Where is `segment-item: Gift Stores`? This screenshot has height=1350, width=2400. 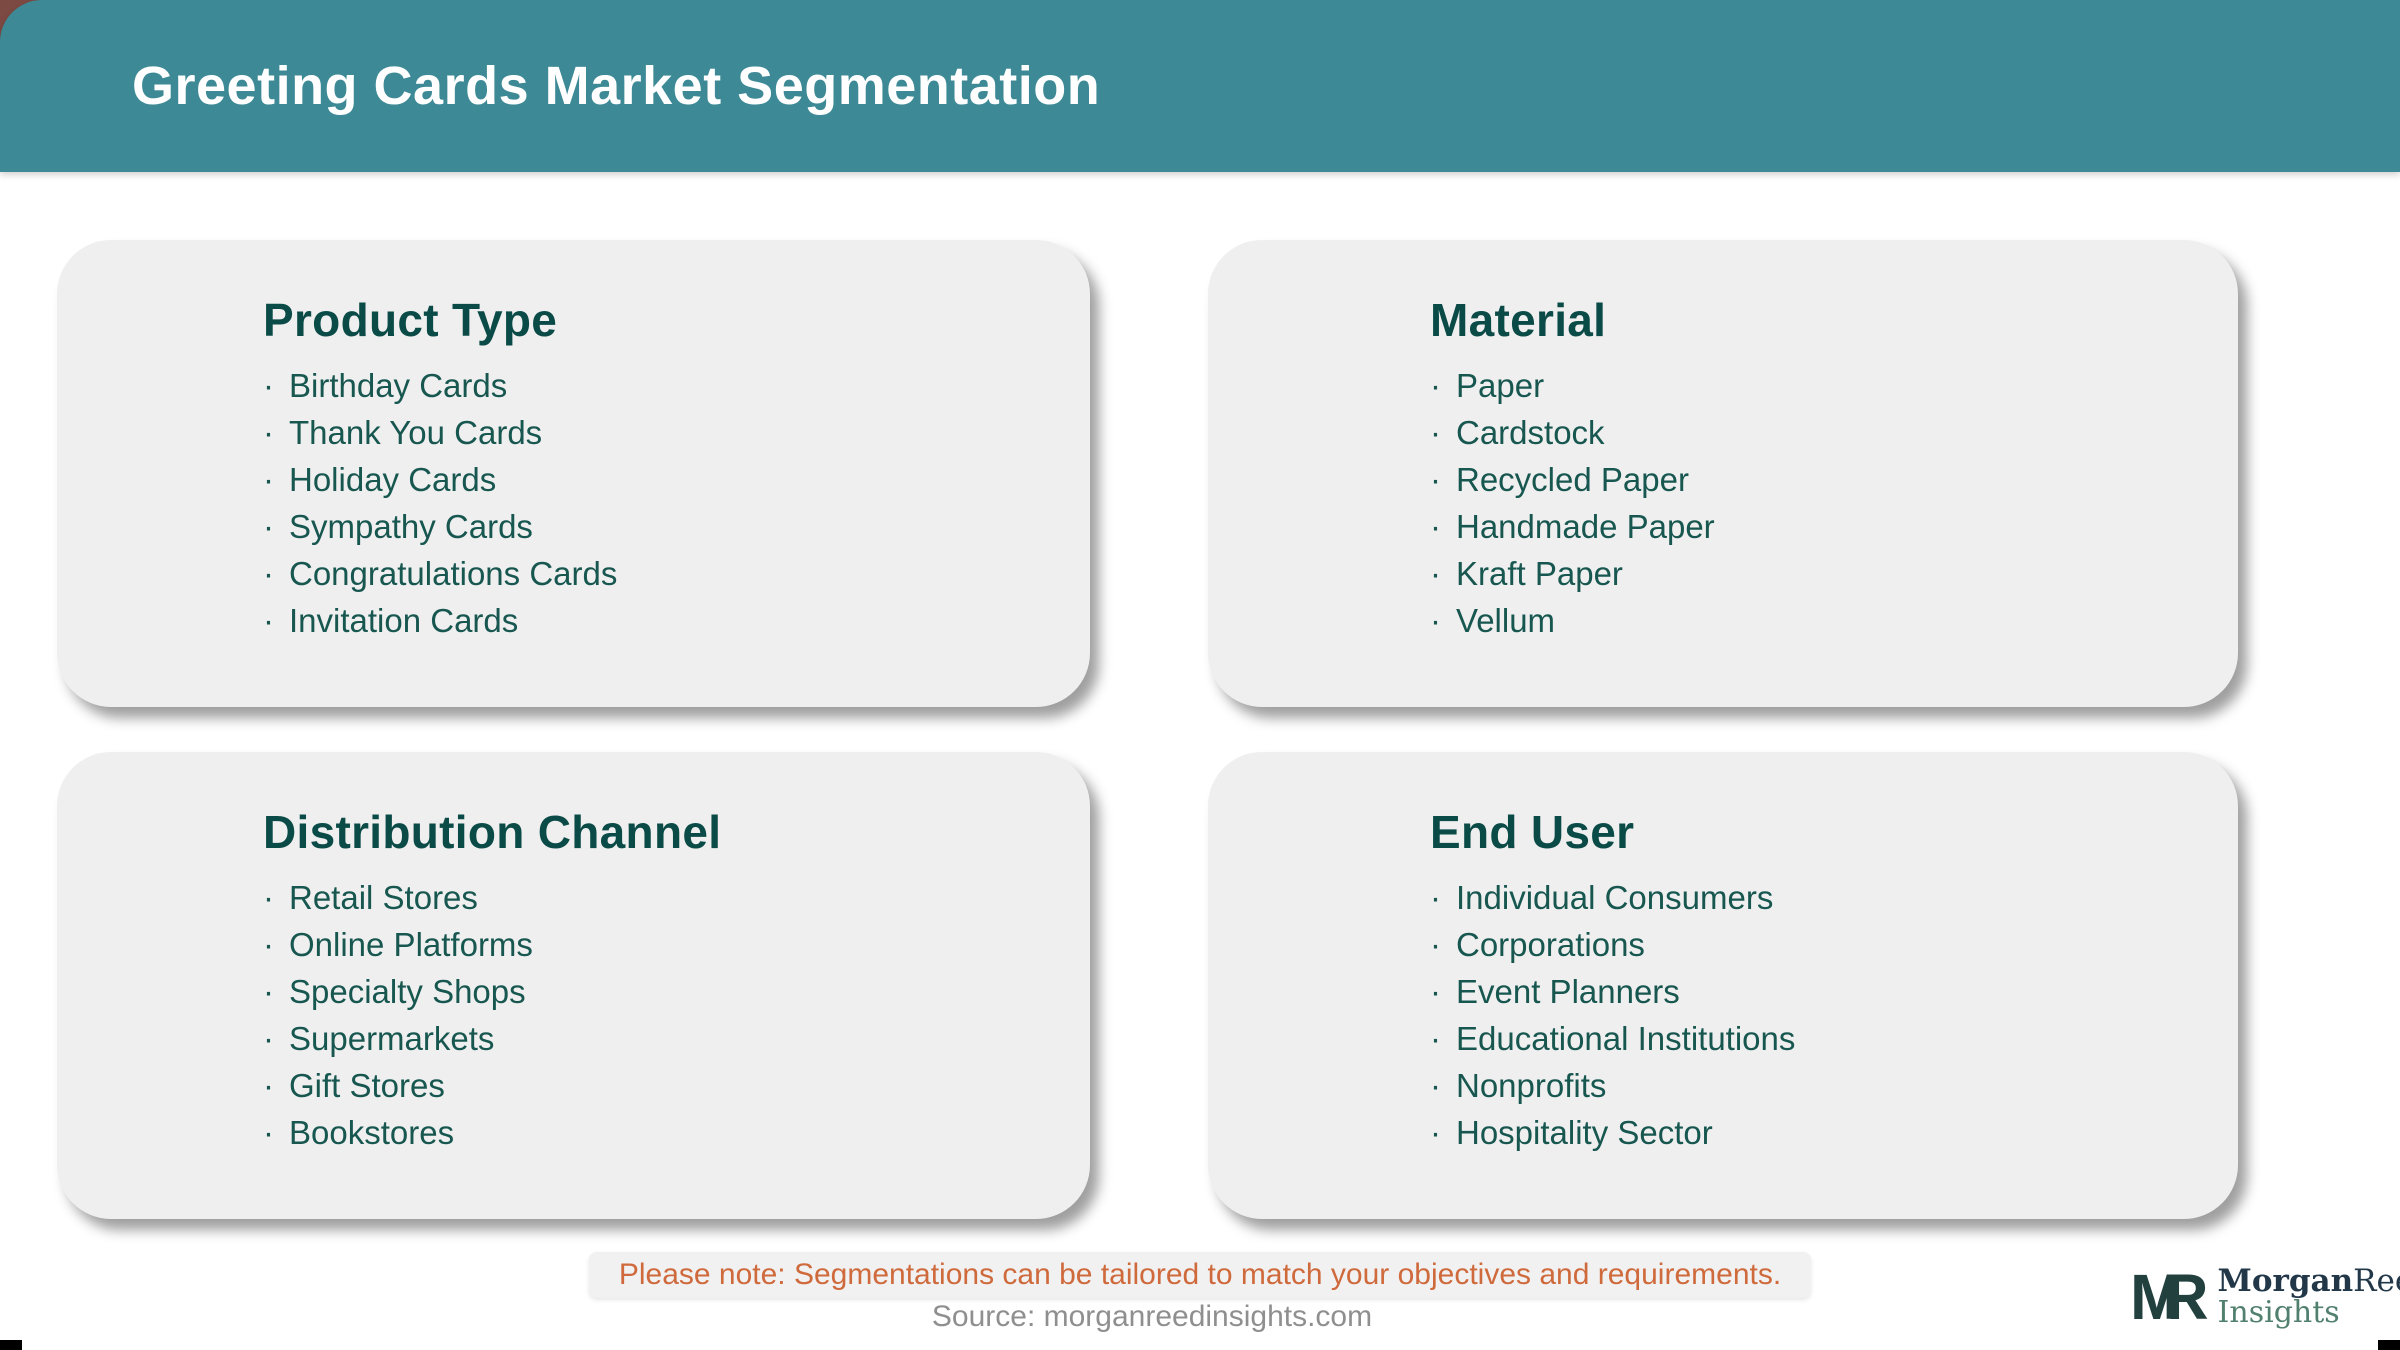
segment-item: Gift Stores is located at coordinates (656, 1085).